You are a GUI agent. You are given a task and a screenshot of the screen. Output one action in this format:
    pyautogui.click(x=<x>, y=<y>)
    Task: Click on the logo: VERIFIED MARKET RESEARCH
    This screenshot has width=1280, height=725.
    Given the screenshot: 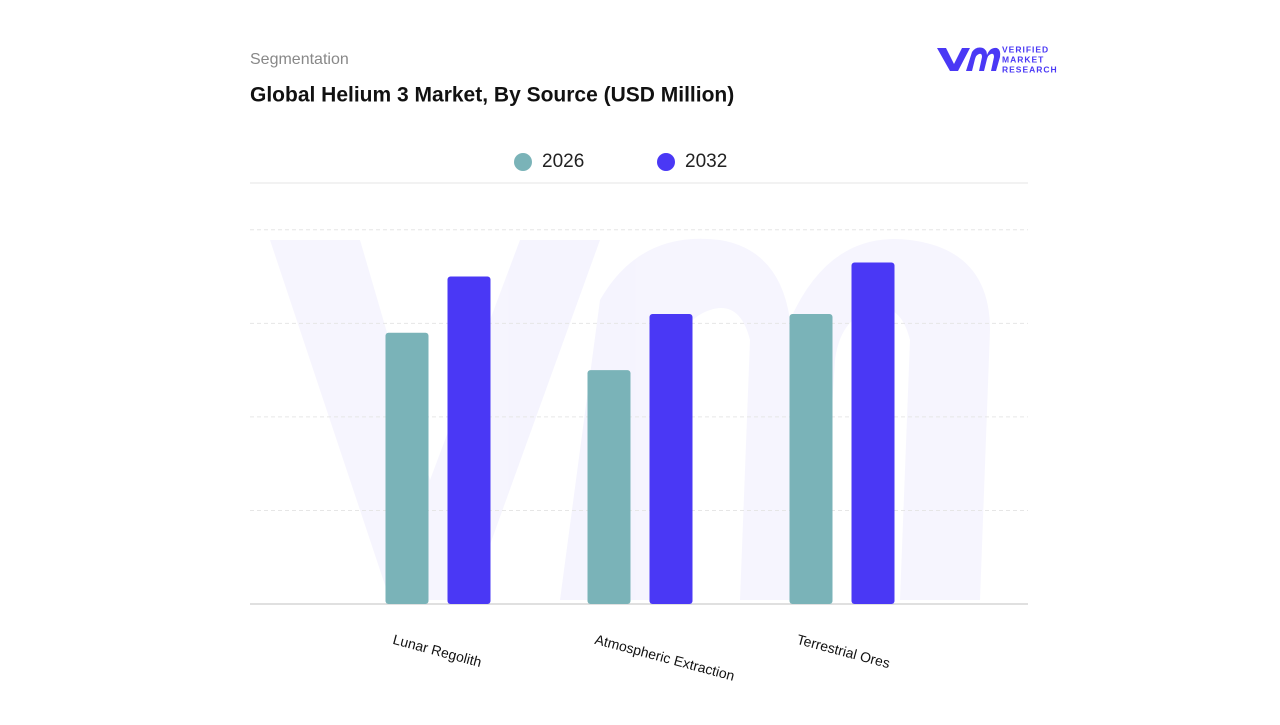 What is the action you would take?
    pyautogui.click(x=997, y=59)
    